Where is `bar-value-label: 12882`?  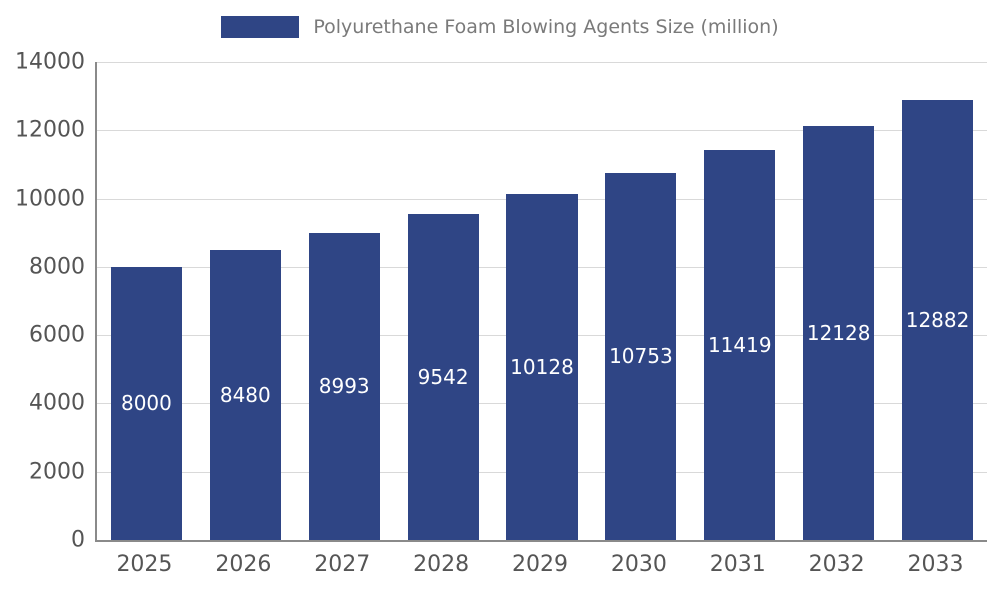
bar-value-label: 12882 is located at coordinates (937, 320).